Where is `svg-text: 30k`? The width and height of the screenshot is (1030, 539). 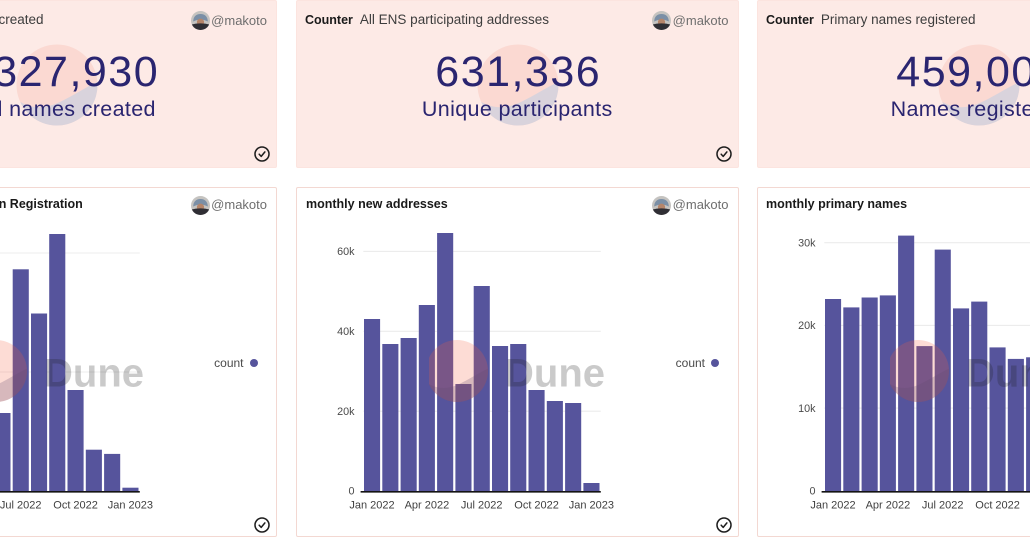
svg-text: 30k is located at coordinates (807, 243).